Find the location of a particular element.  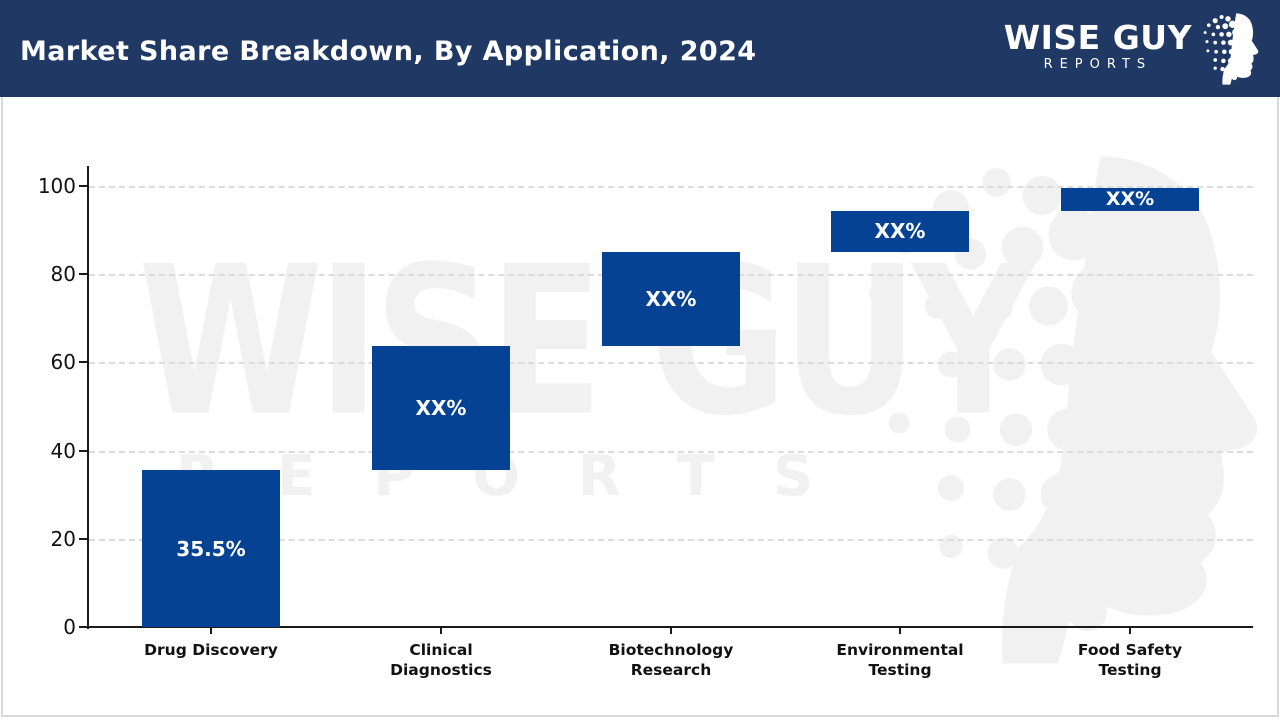

y-tick-label-60: 60 is located at coordinates (63, 362).